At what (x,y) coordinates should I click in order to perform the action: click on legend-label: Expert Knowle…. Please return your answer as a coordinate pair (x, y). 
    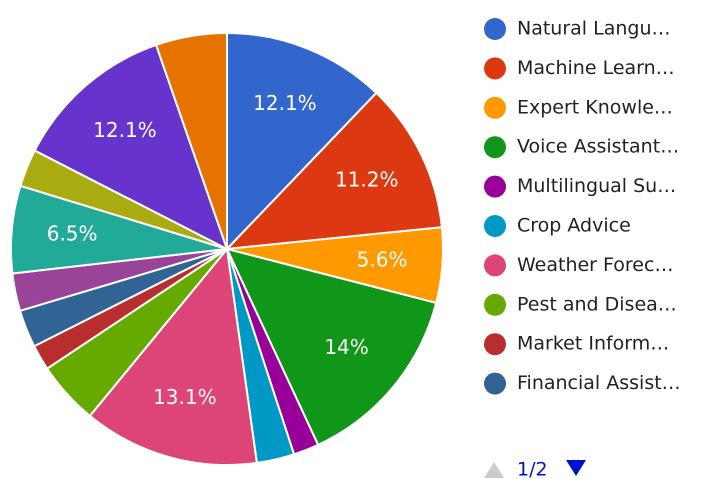
    Looking at the image, I should click on (595, 107).